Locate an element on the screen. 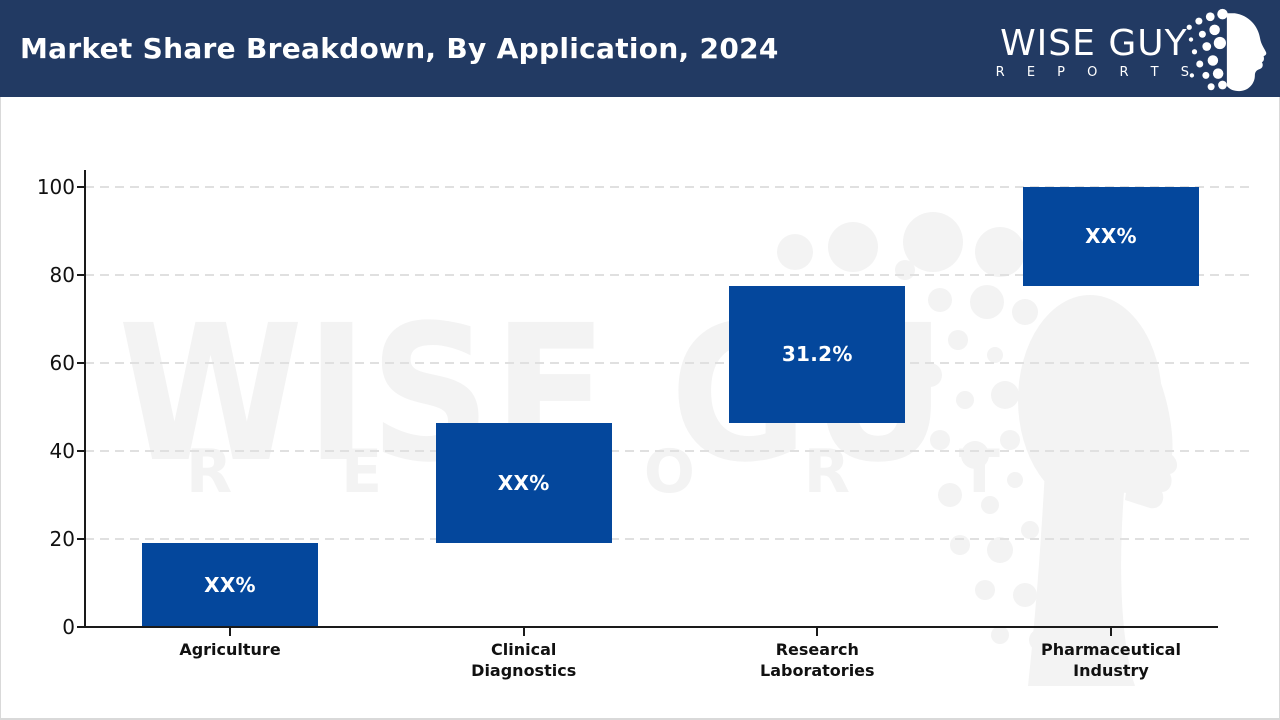  bar-value-label: 31.2% is located at coordinates (817, 354).